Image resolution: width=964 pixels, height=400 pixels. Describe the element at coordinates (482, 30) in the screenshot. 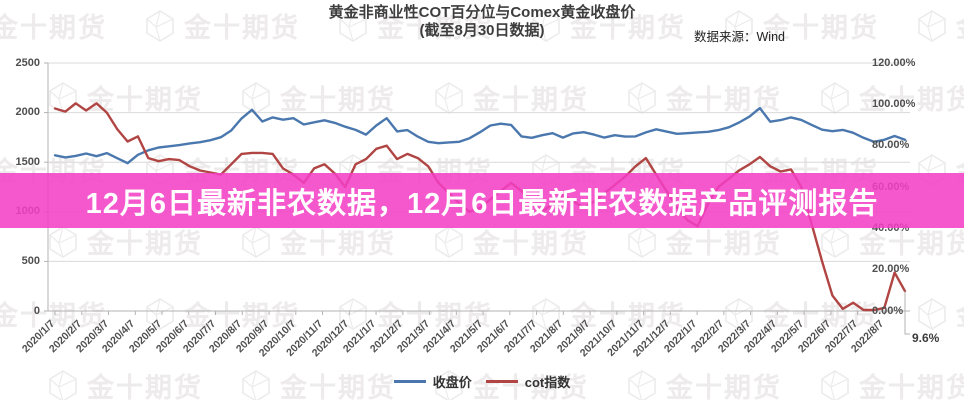

I see `chart-title-line2: (截至8月30日数据)` at that location.